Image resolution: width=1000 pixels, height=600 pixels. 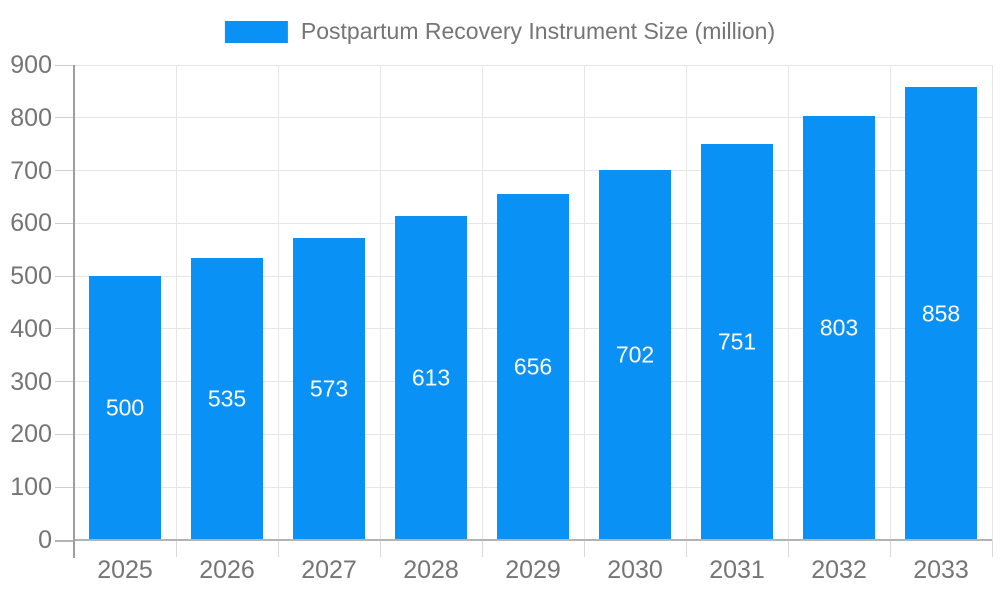 I want to click on x-tick-label-2028: 2028, so click(x=431, y=570).